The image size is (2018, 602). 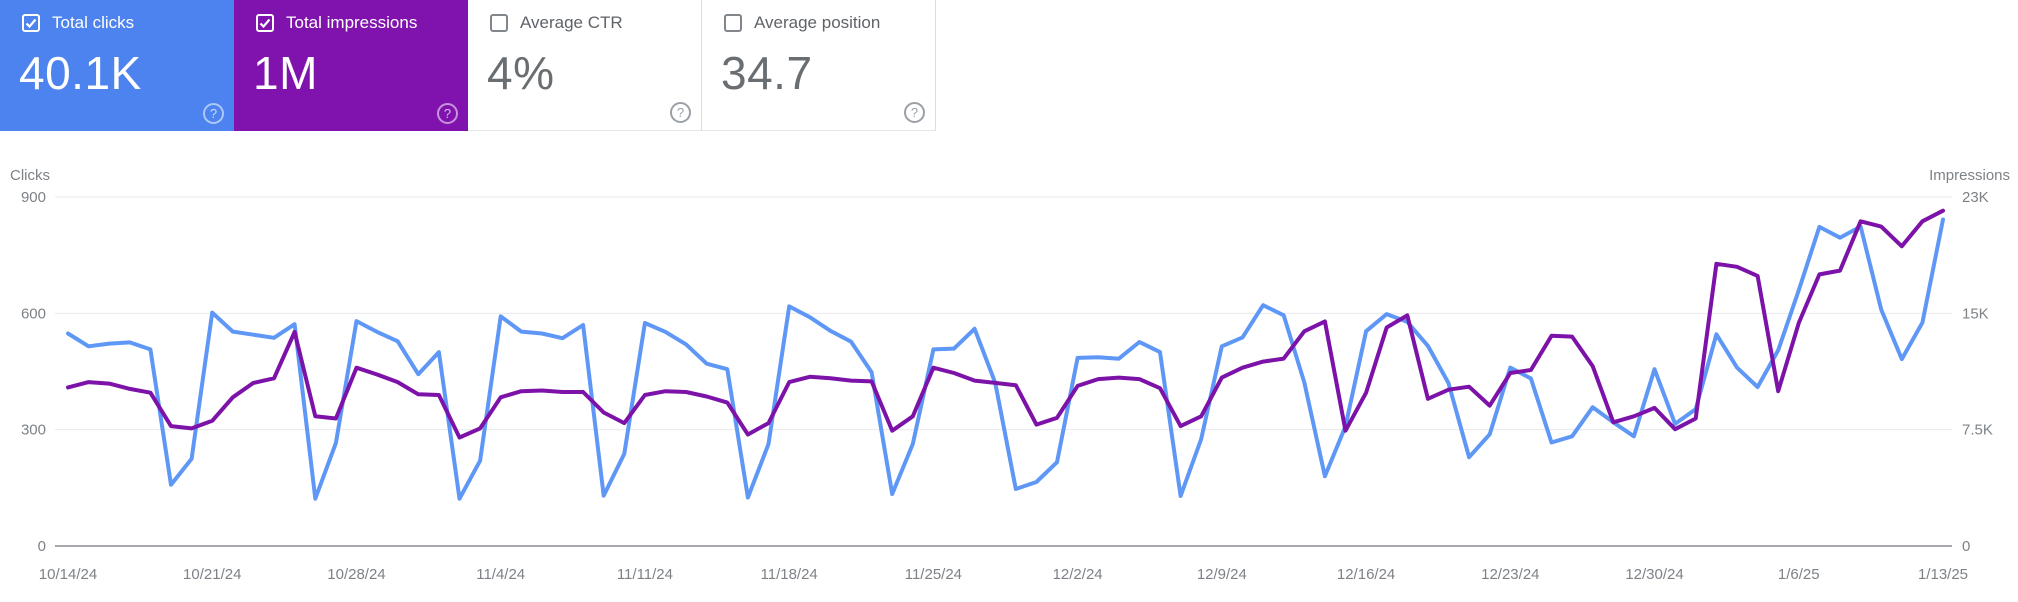 I want to click on metric-label: Total impressions, so click(x=352, y=22).